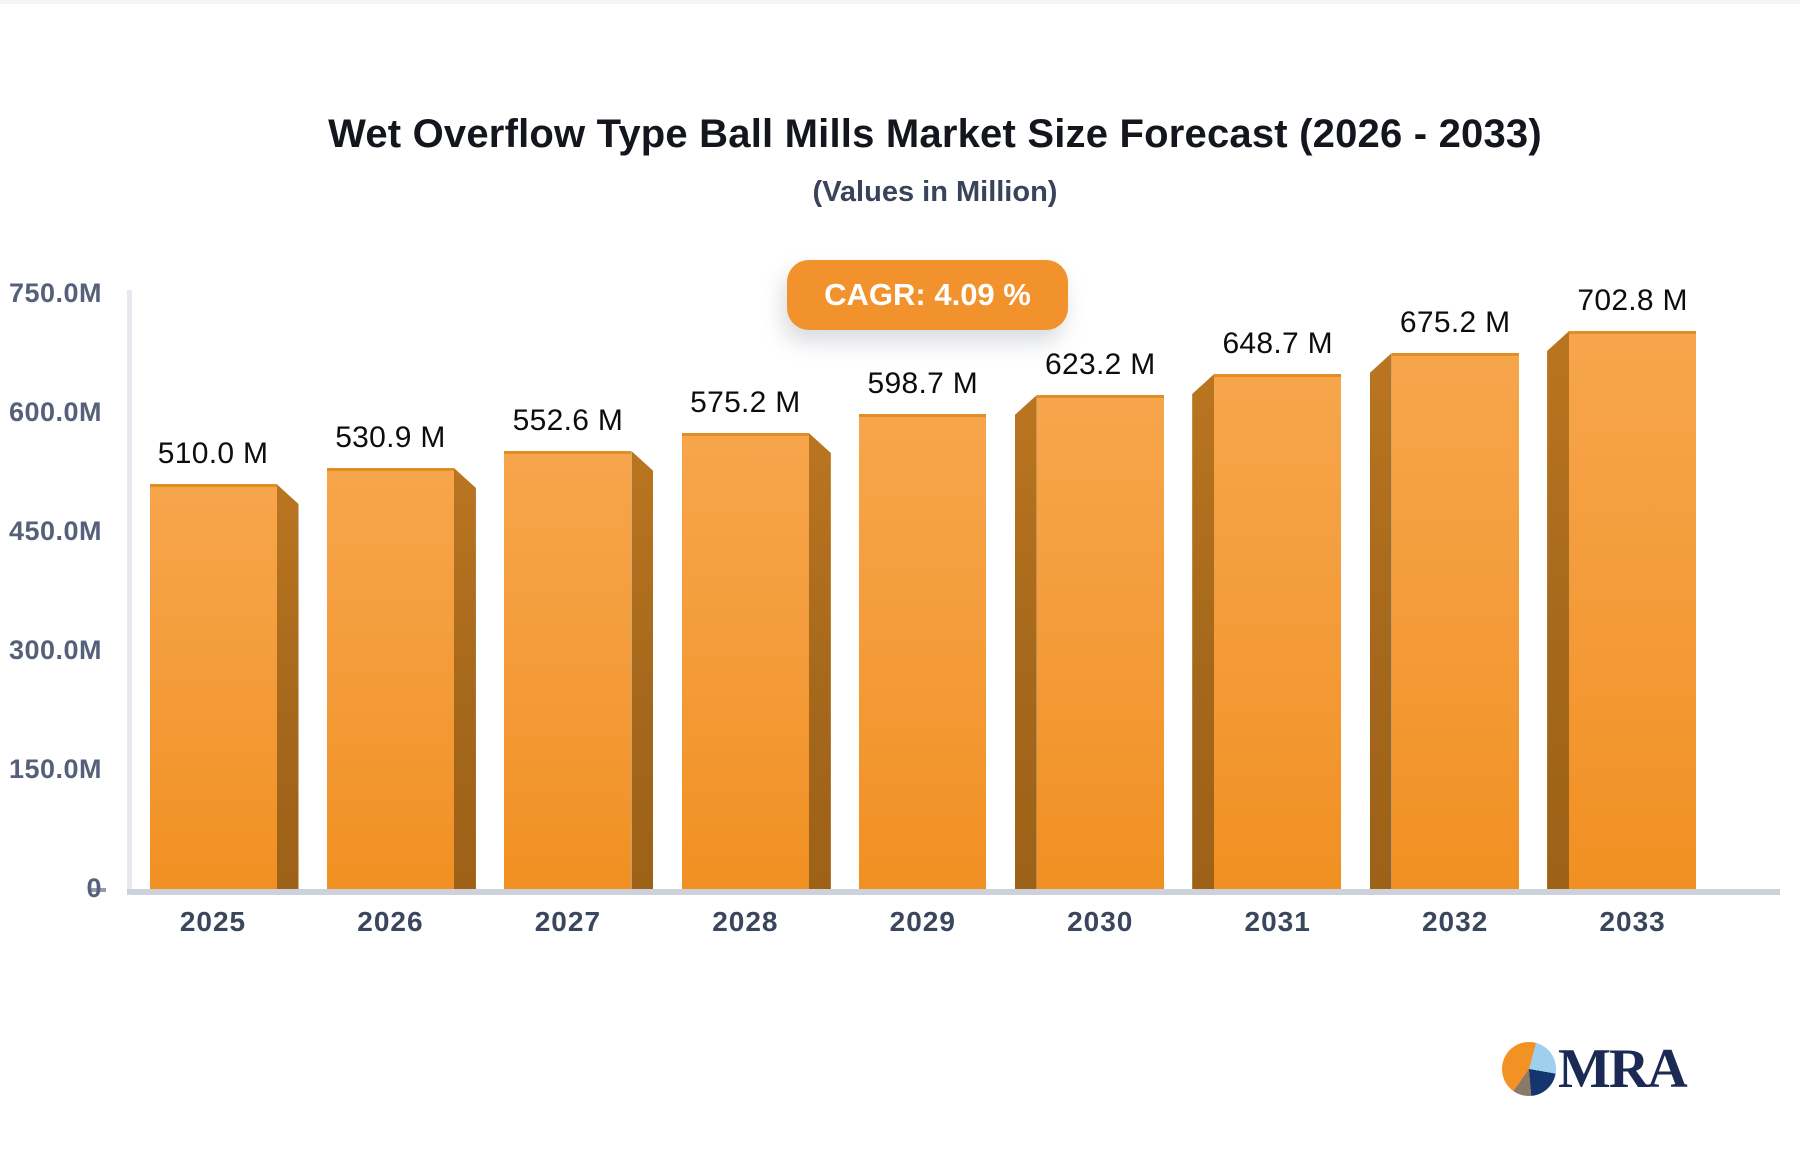 The height and width of the screenshot is (1156, 1800). Describe the element at coordinates (213, 453) in the screenshot. I see `bar-value-label: 510.0 M` at that location.